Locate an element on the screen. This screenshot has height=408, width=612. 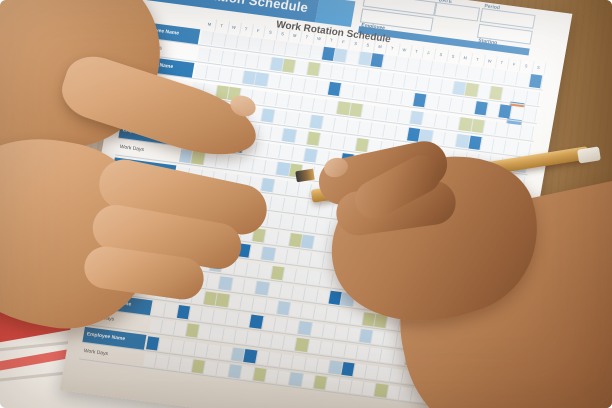
document-title-band: Work Rotation Schedule is located at coordinates (233, 11).